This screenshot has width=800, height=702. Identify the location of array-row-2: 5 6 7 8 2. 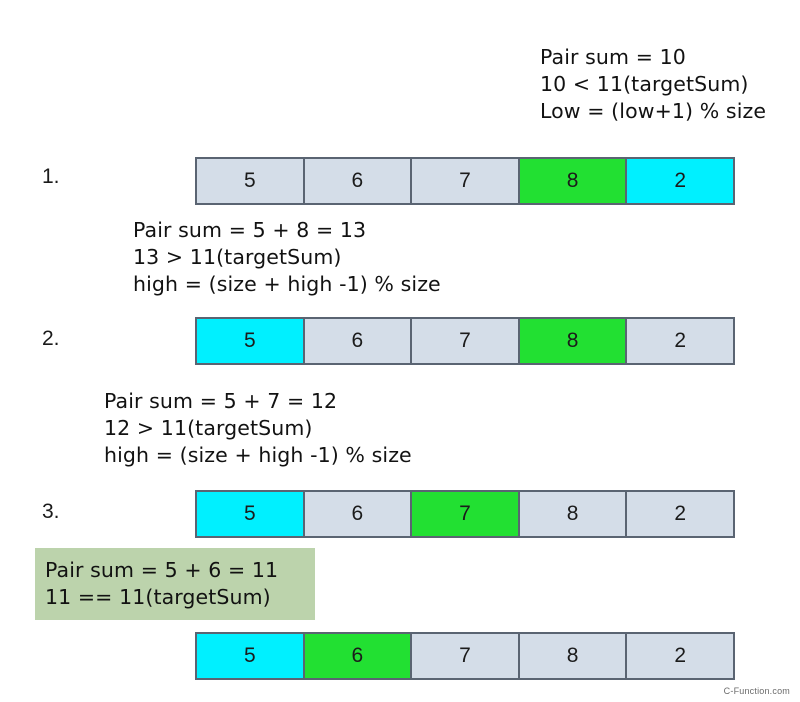
(465, 341).